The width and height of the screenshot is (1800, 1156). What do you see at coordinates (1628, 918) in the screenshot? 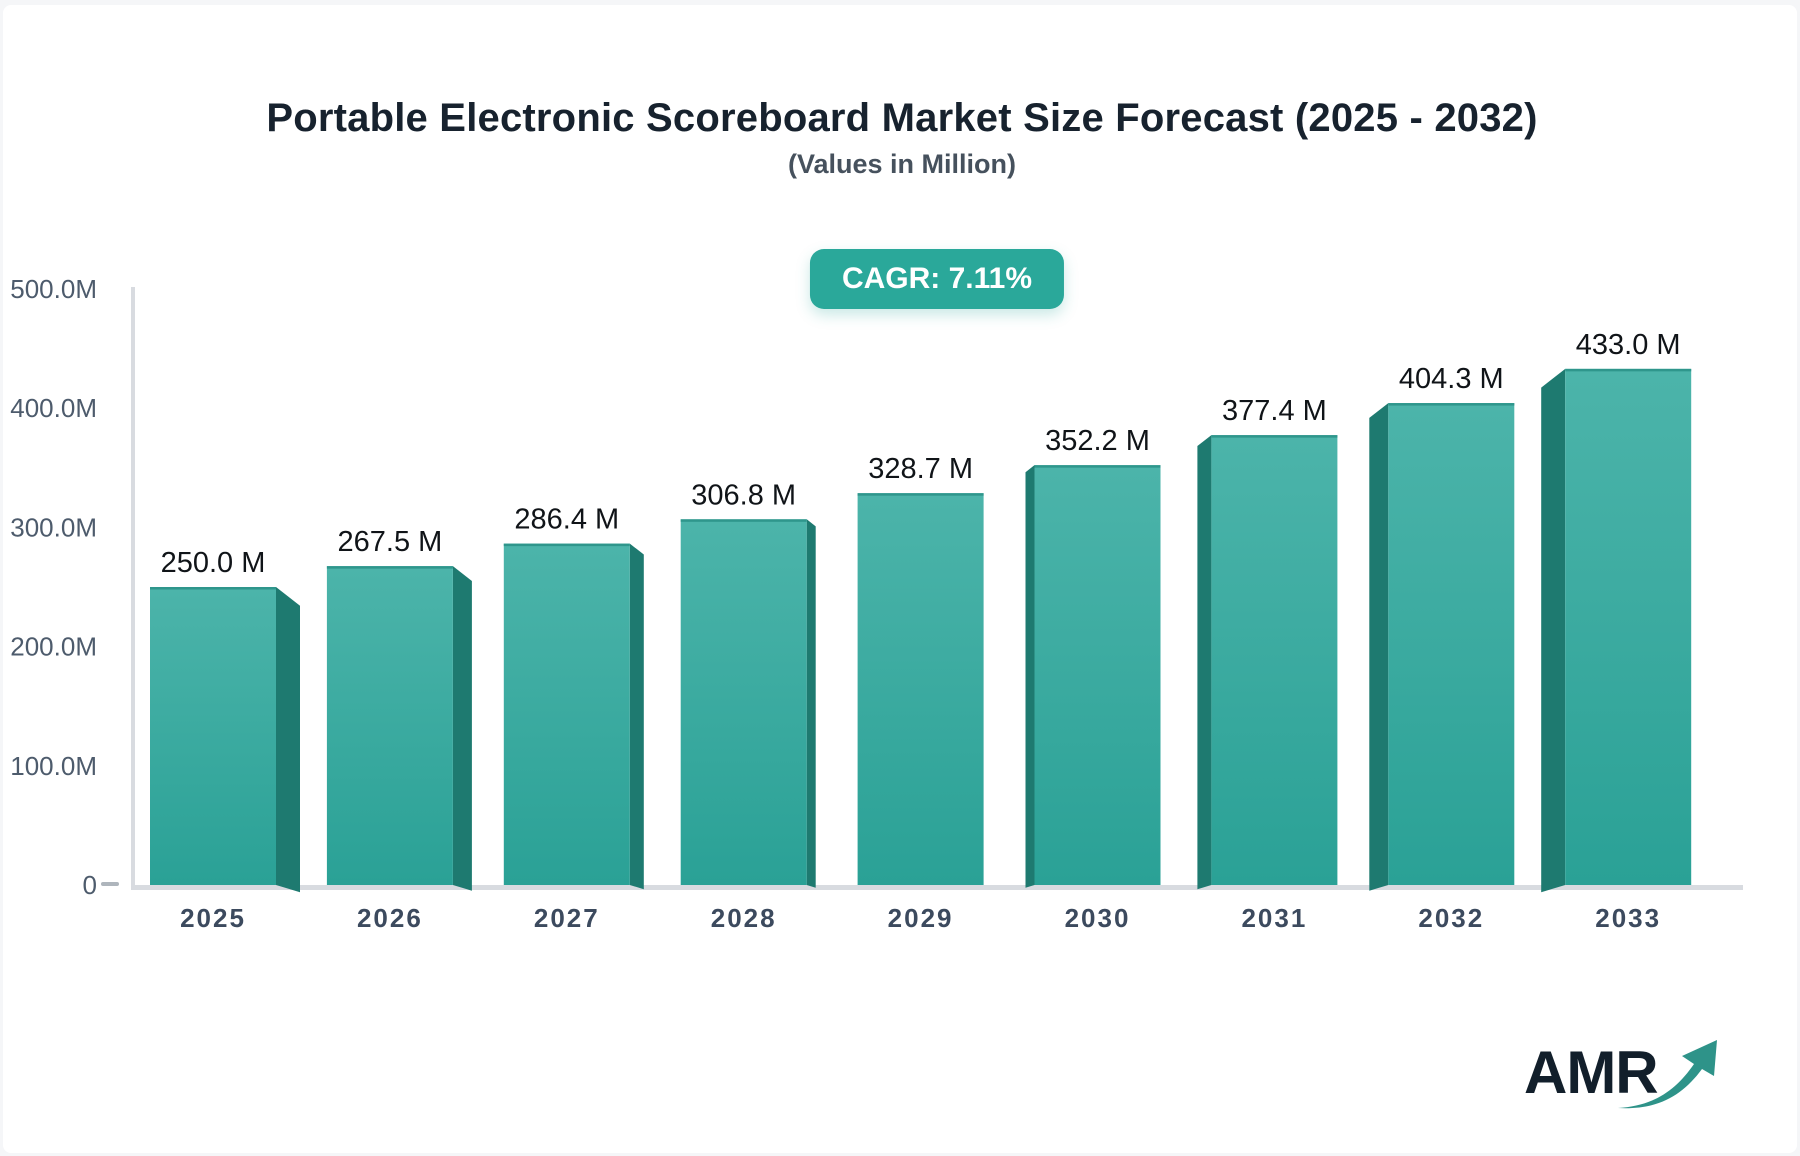
I see `x-tick-label: 2033` at bounding box center [1628, 918].